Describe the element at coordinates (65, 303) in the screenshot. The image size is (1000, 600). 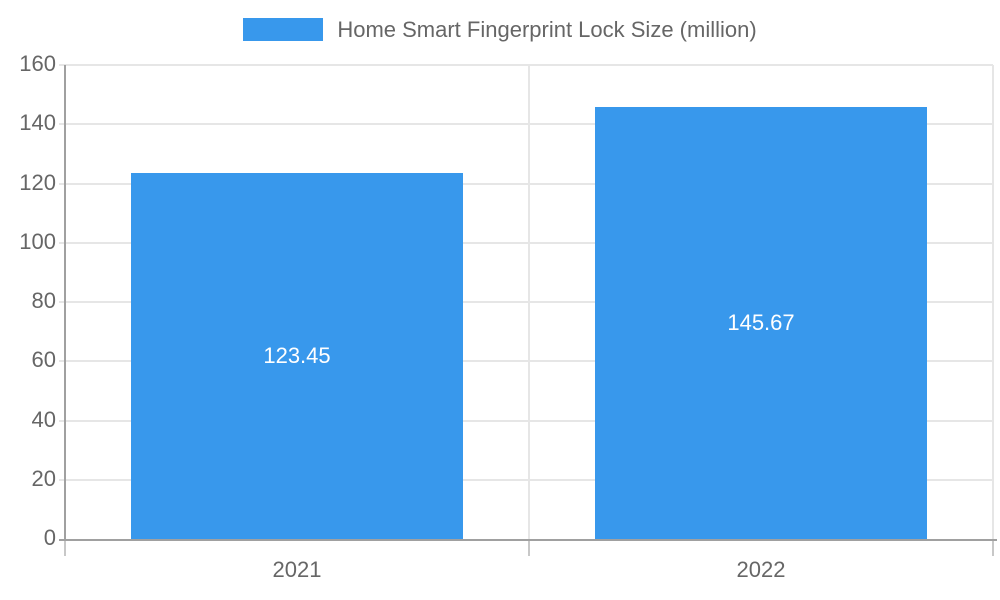
I see `y-axis-line` at that location.